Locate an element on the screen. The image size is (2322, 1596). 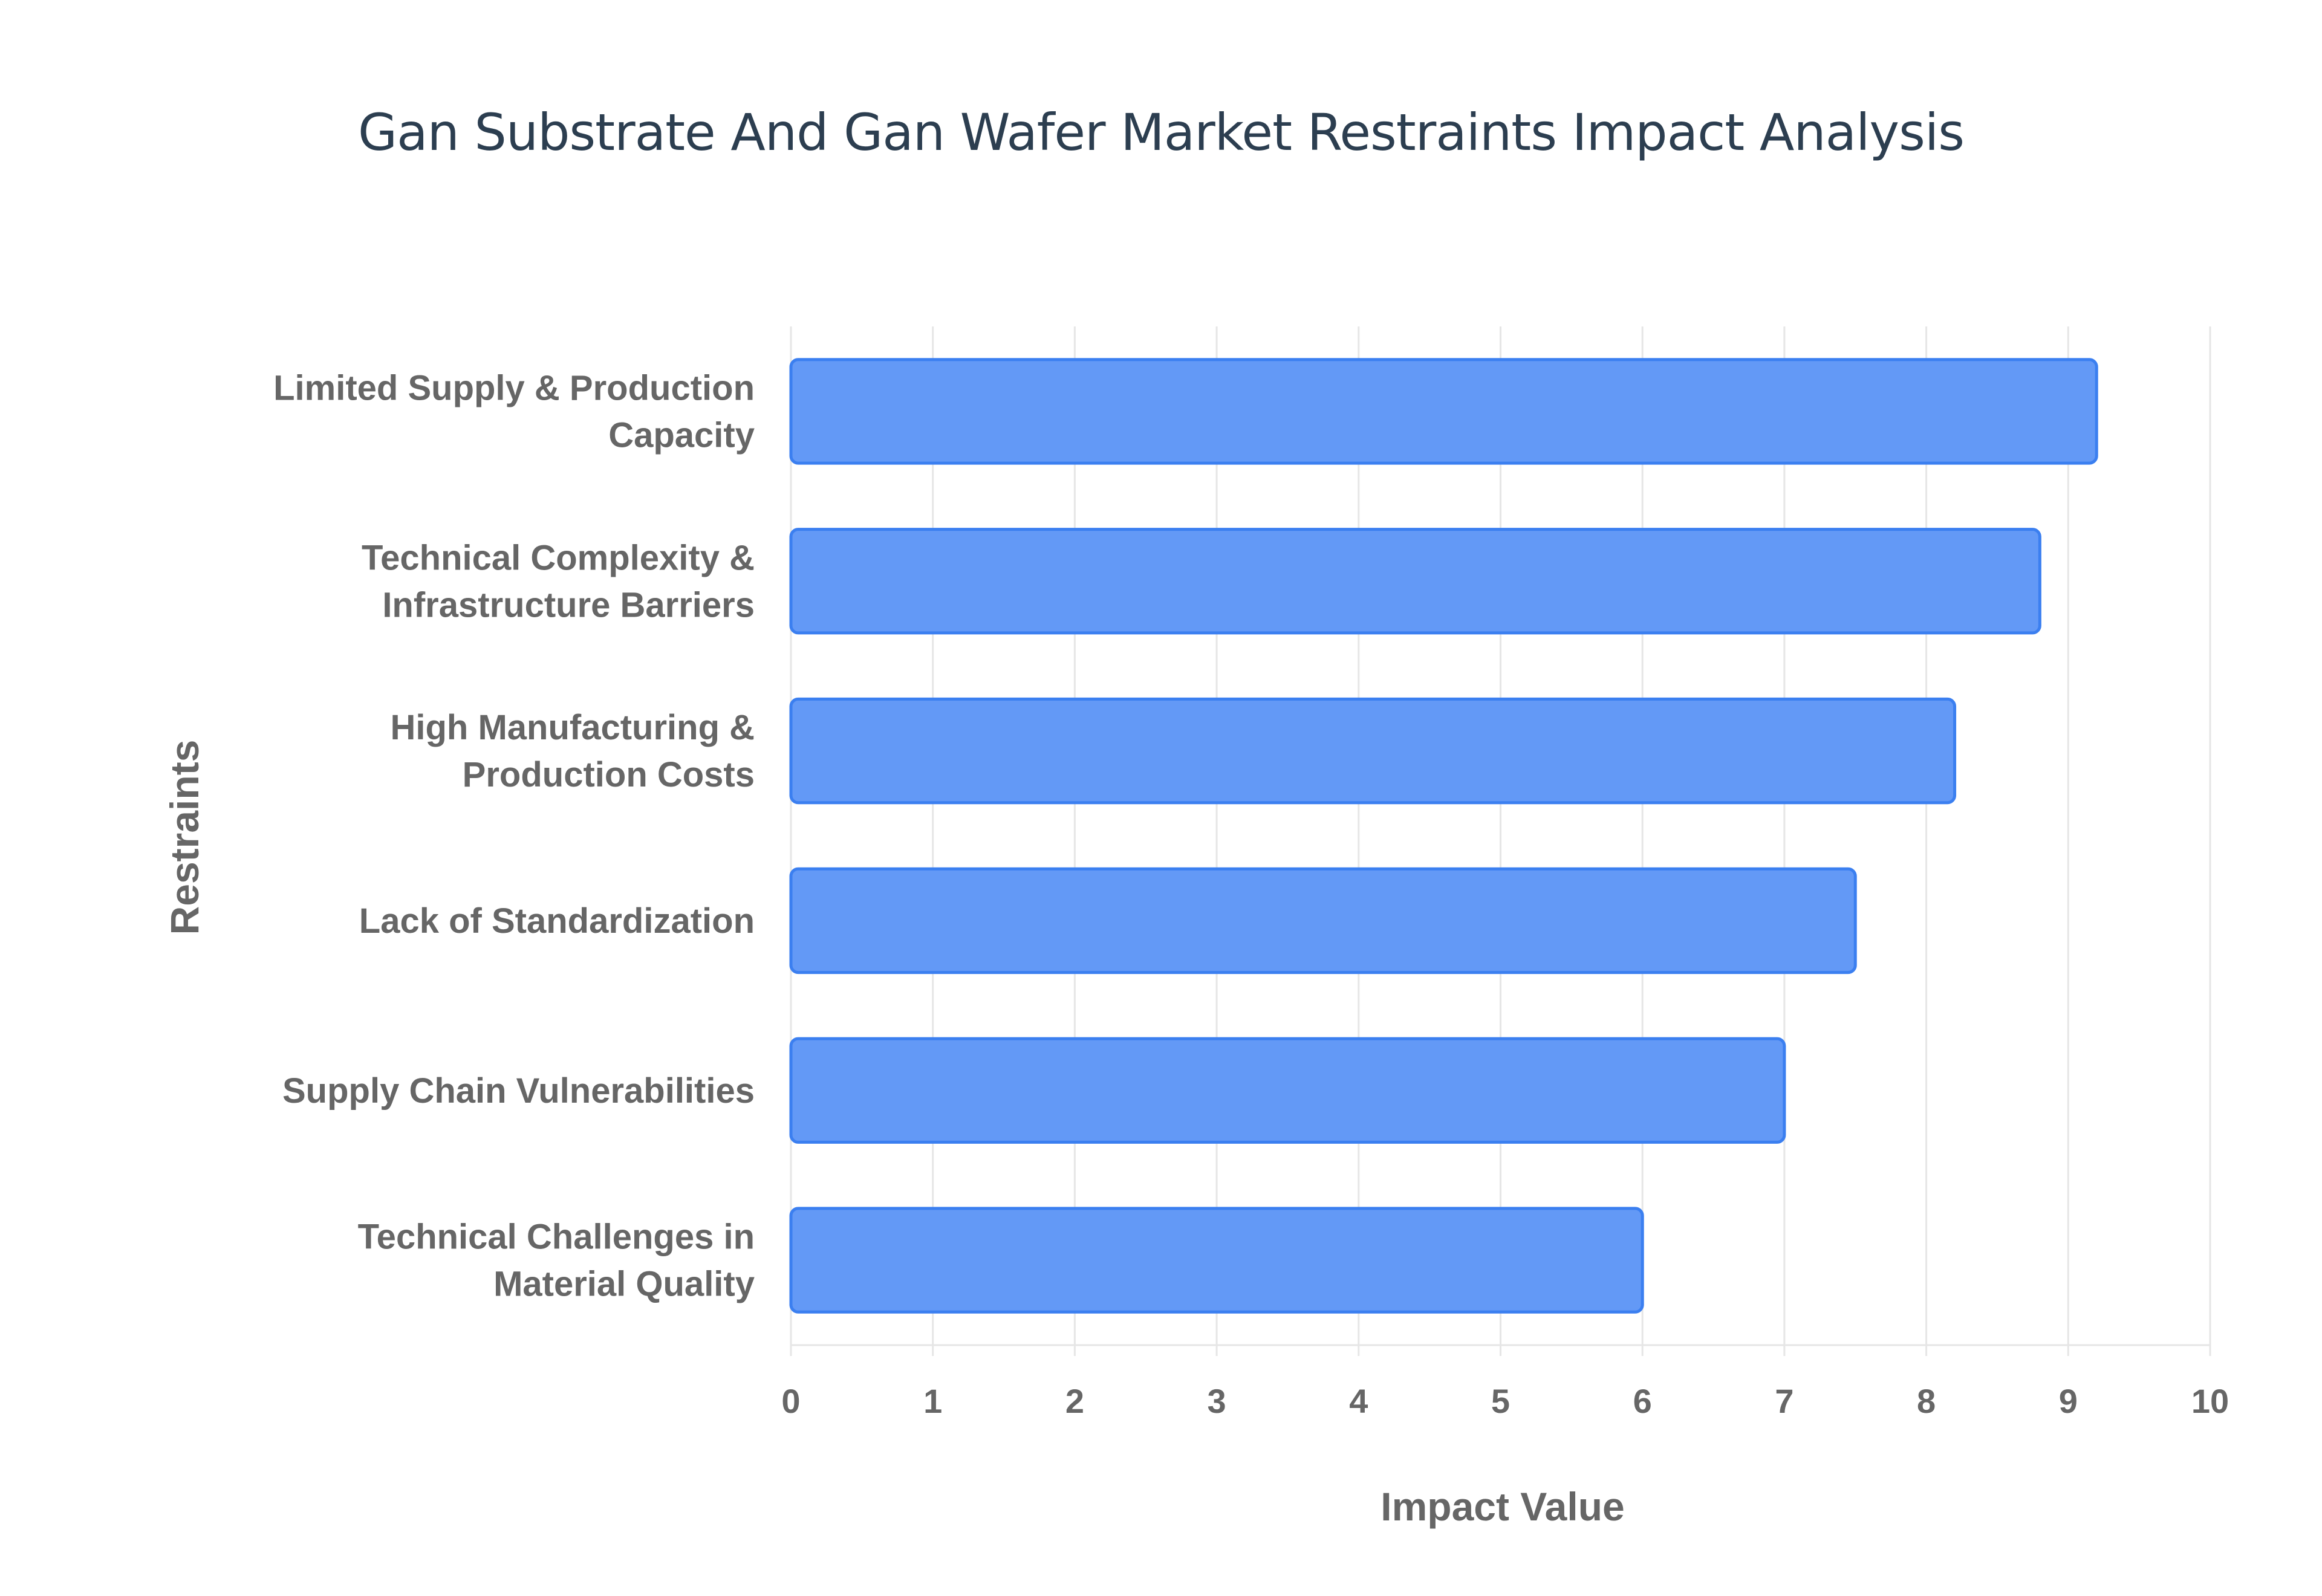
x-axis-title: Impact Value is located at coordinates (1503, 1506).